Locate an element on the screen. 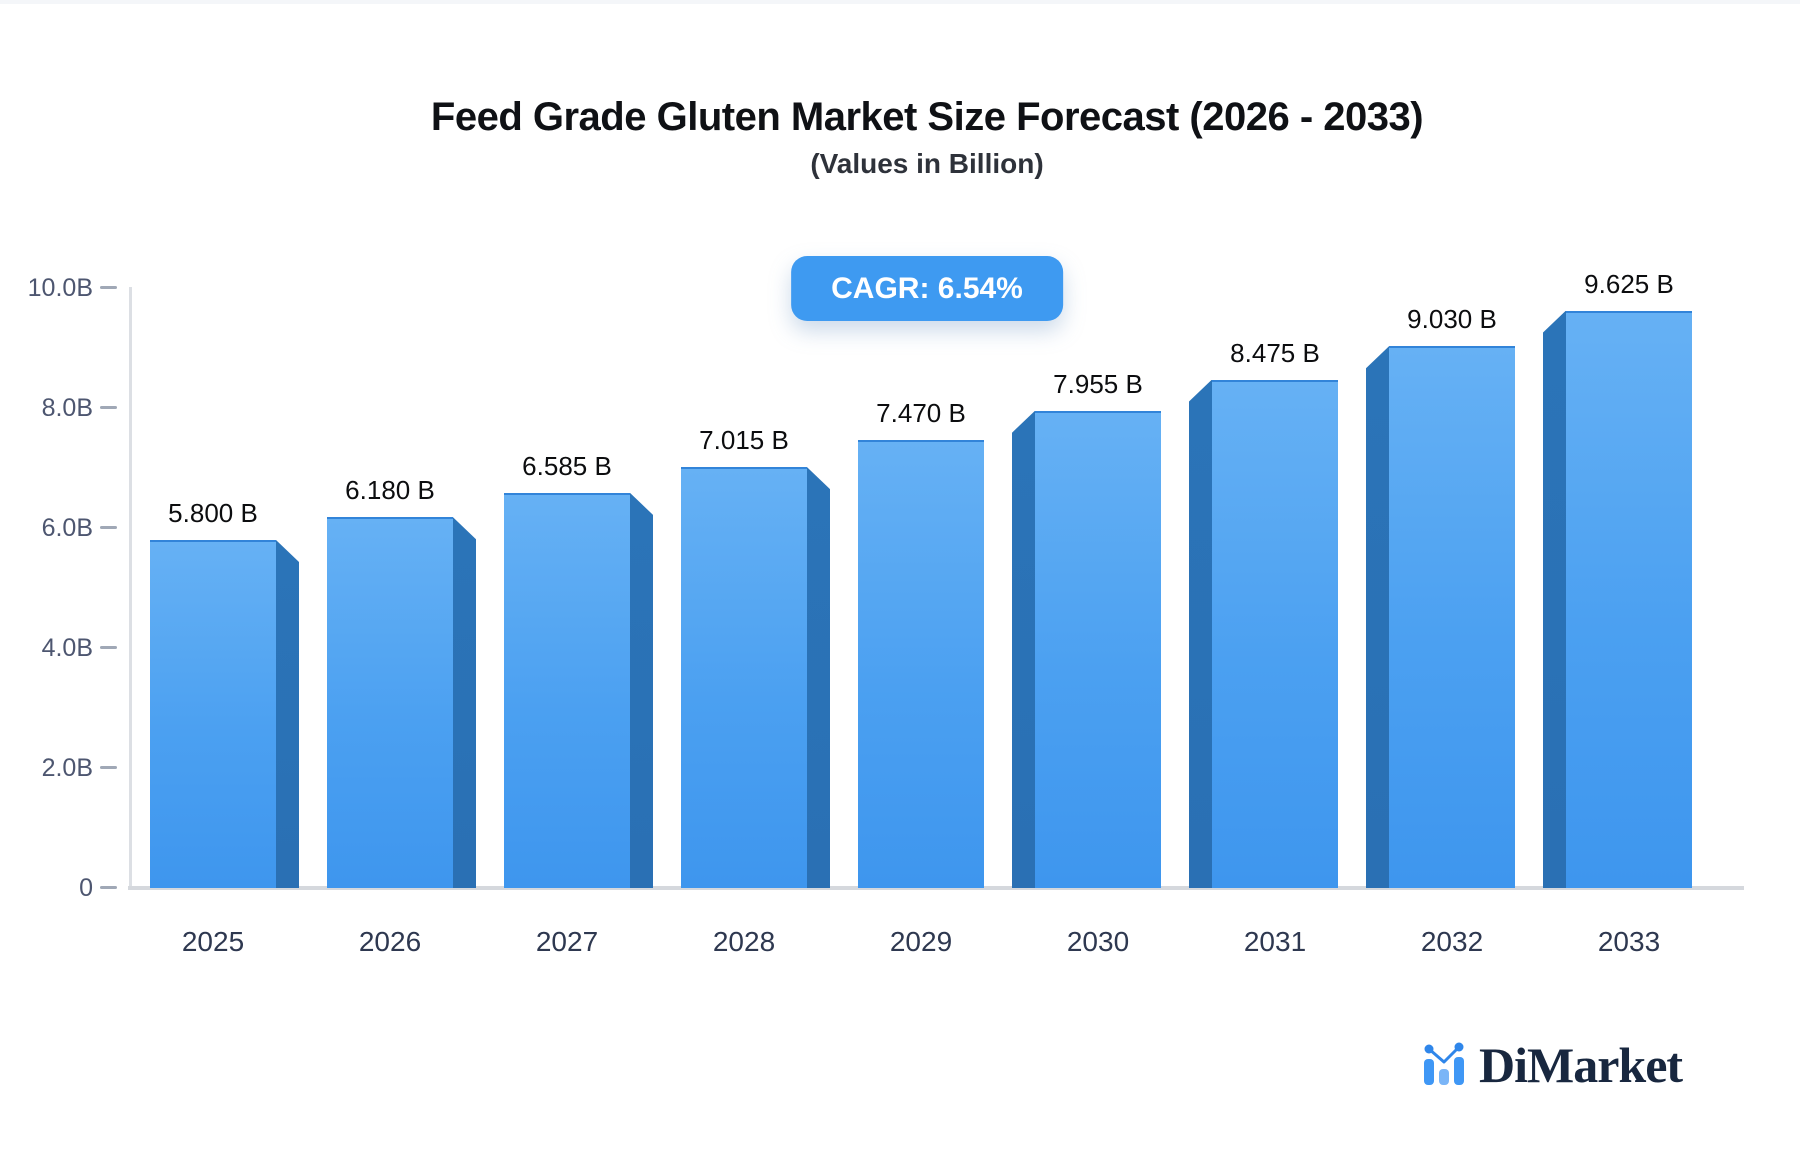  bar-value-label: 7.470 B is located at coordinates (921, 412).